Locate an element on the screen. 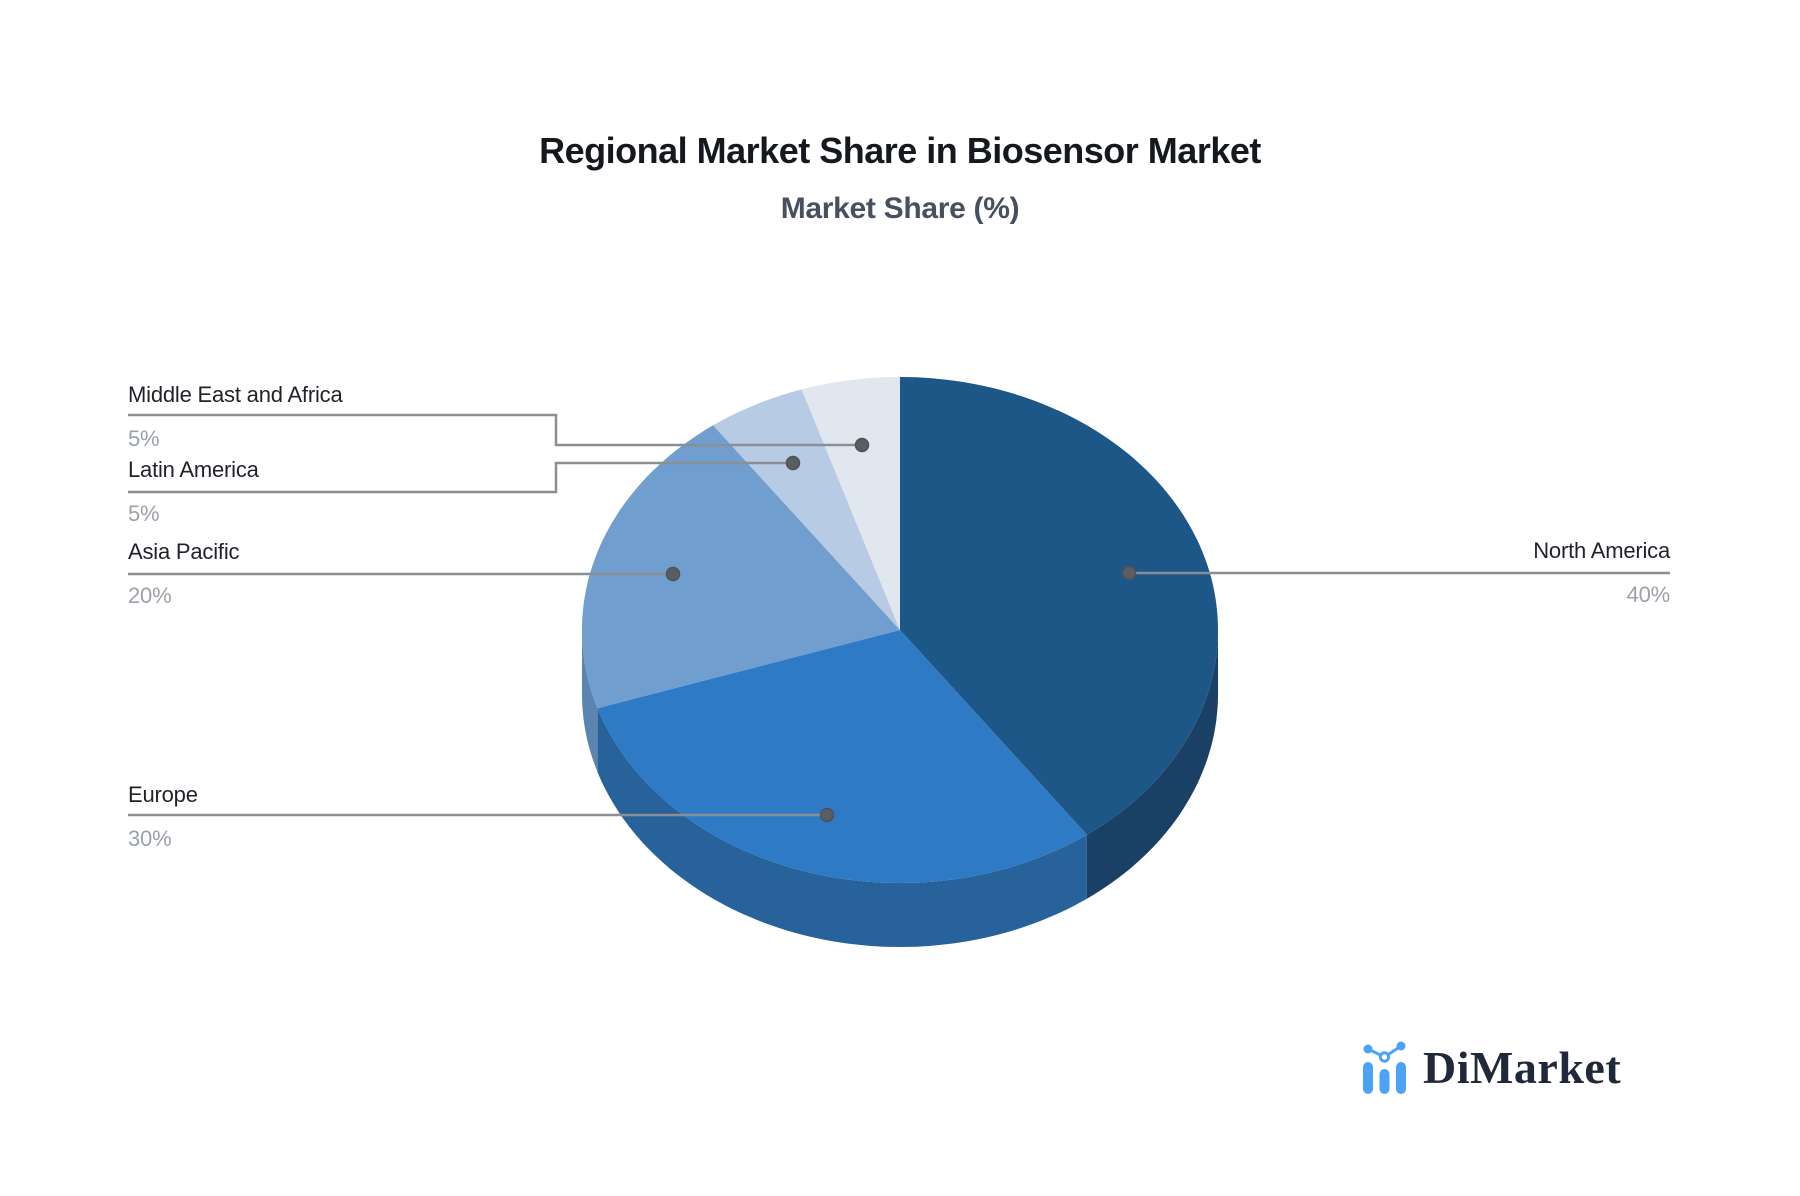 The width and height of the screenshot is (1800, 1196). slice-name: Europe is located at coordinates (163, 794).